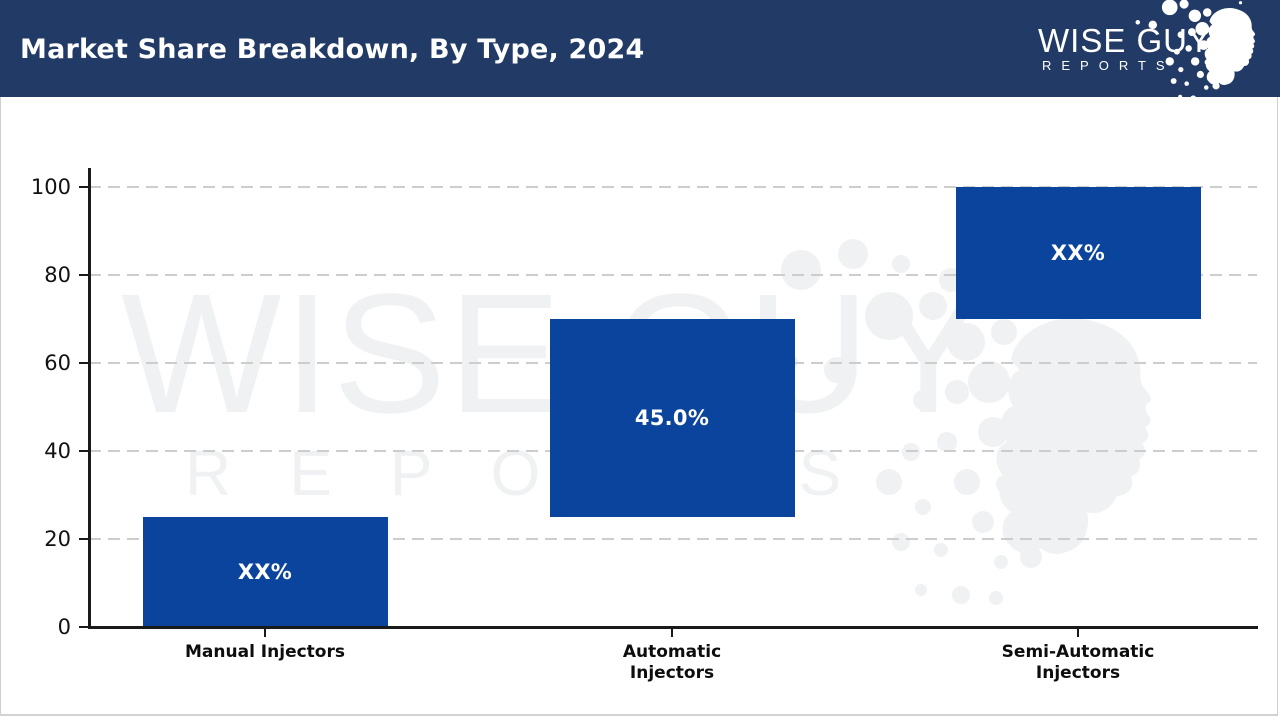  I want to click on x-axis-line, so click(673, 627).